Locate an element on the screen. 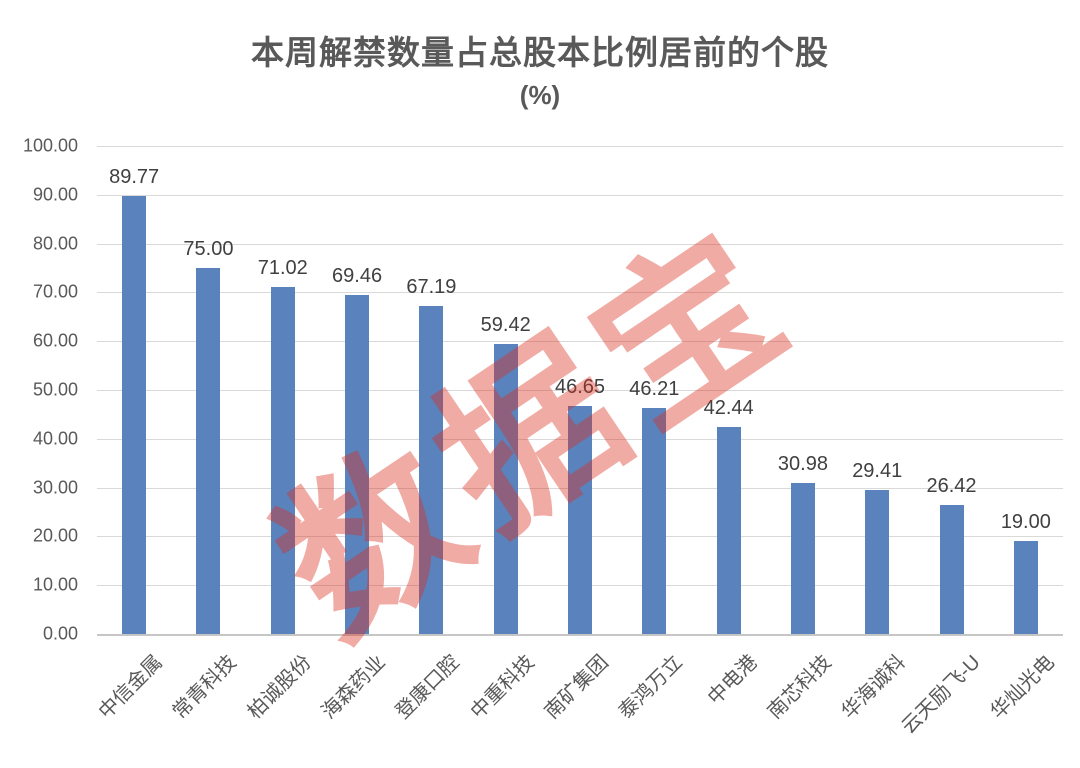  y-tick-label: 10.00 is located at coordinates (55, 584).